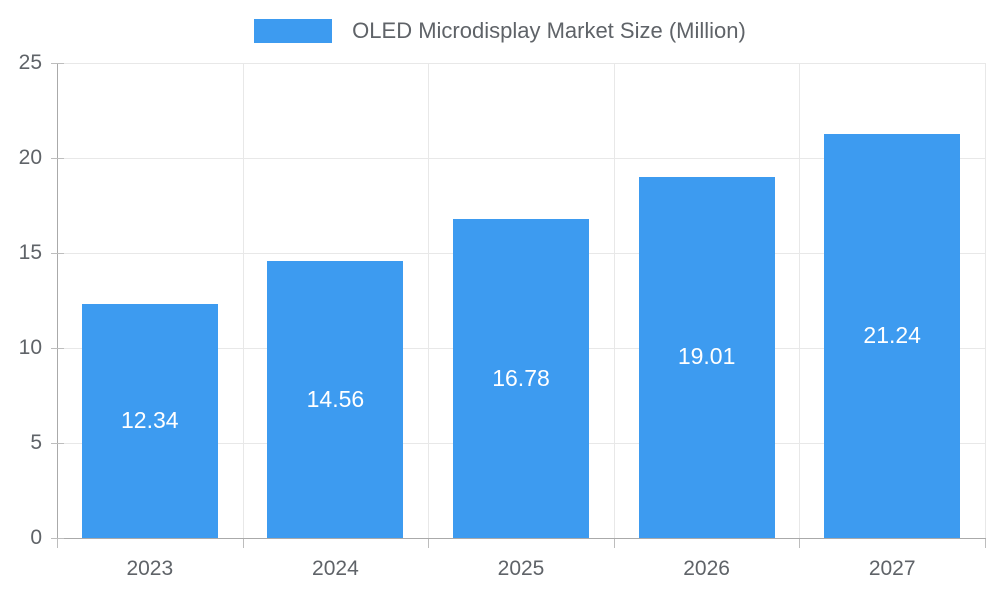  What do you see at coordinates (30, 157) in the screenshot?
I see `y-tick-label-20: 20` at bounding box center [30, 157].